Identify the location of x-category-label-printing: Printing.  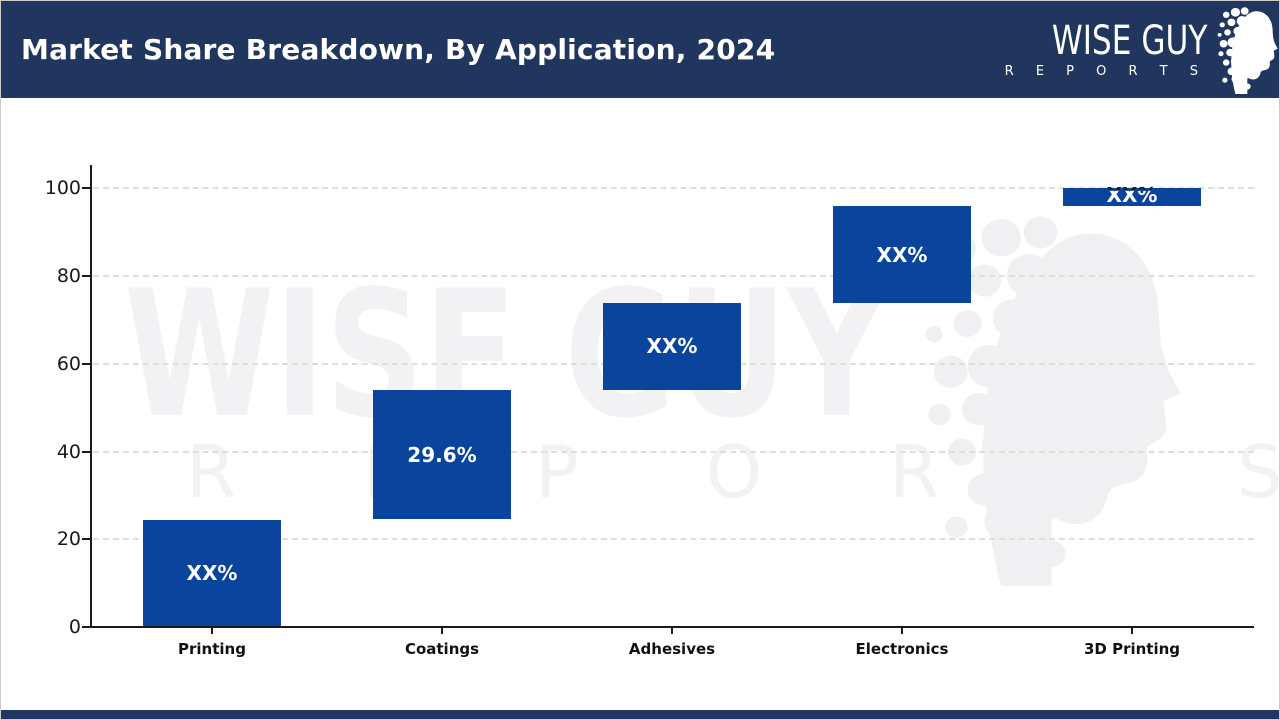
(212, 649).